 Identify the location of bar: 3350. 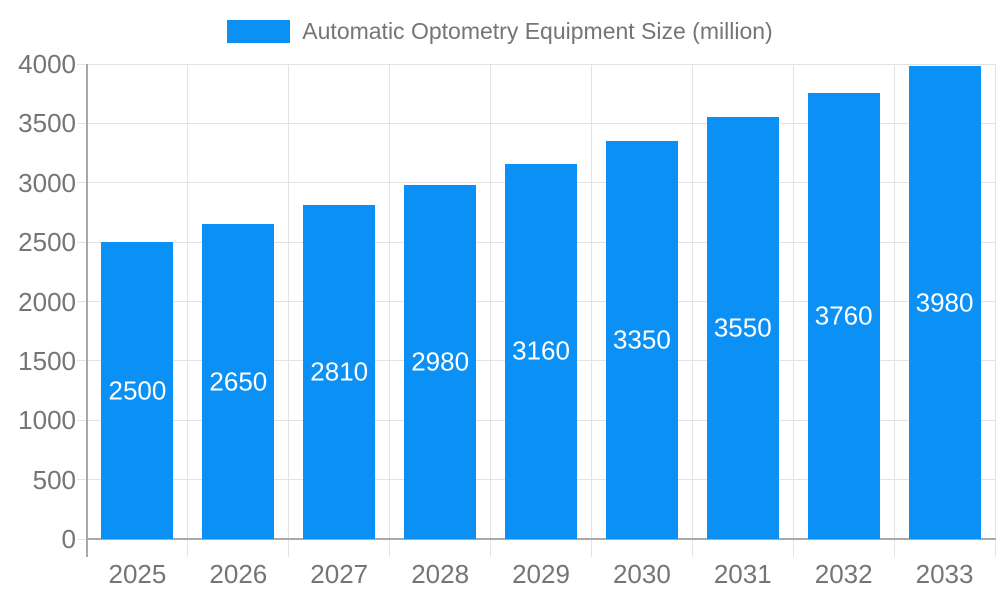
(641, 340).